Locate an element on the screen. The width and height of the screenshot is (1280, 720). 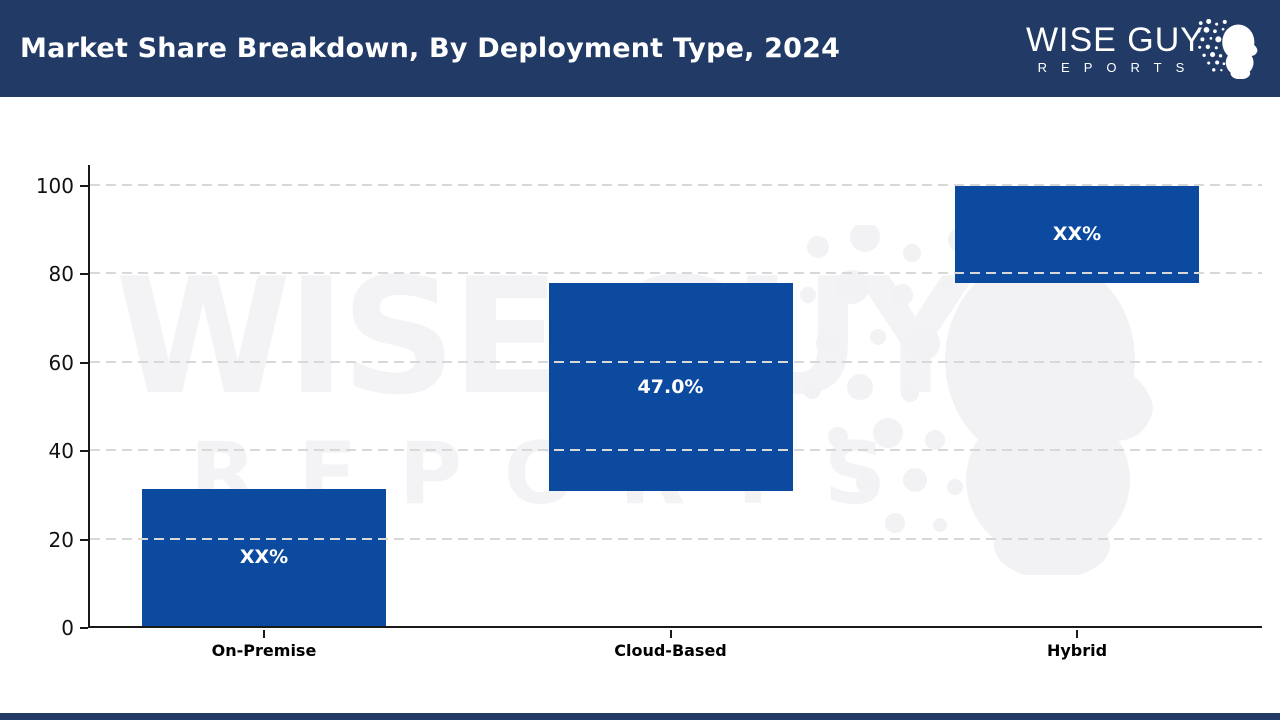
y-tick-label: 100 is located at coordinates (54, 185).